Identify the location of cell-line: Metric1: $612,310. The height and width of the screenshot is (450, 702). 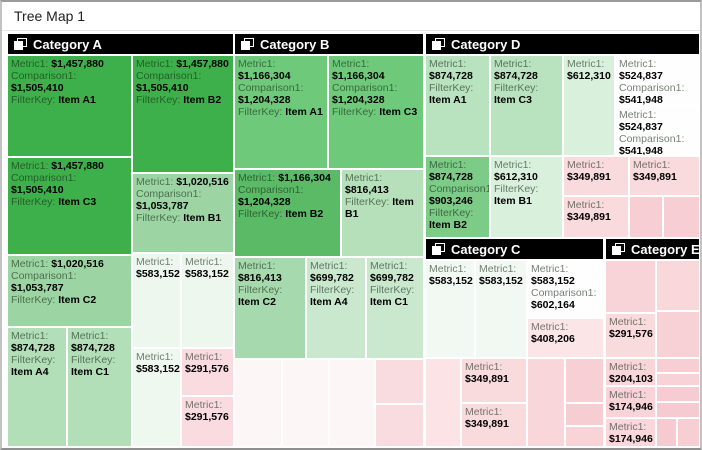
(589, 70).